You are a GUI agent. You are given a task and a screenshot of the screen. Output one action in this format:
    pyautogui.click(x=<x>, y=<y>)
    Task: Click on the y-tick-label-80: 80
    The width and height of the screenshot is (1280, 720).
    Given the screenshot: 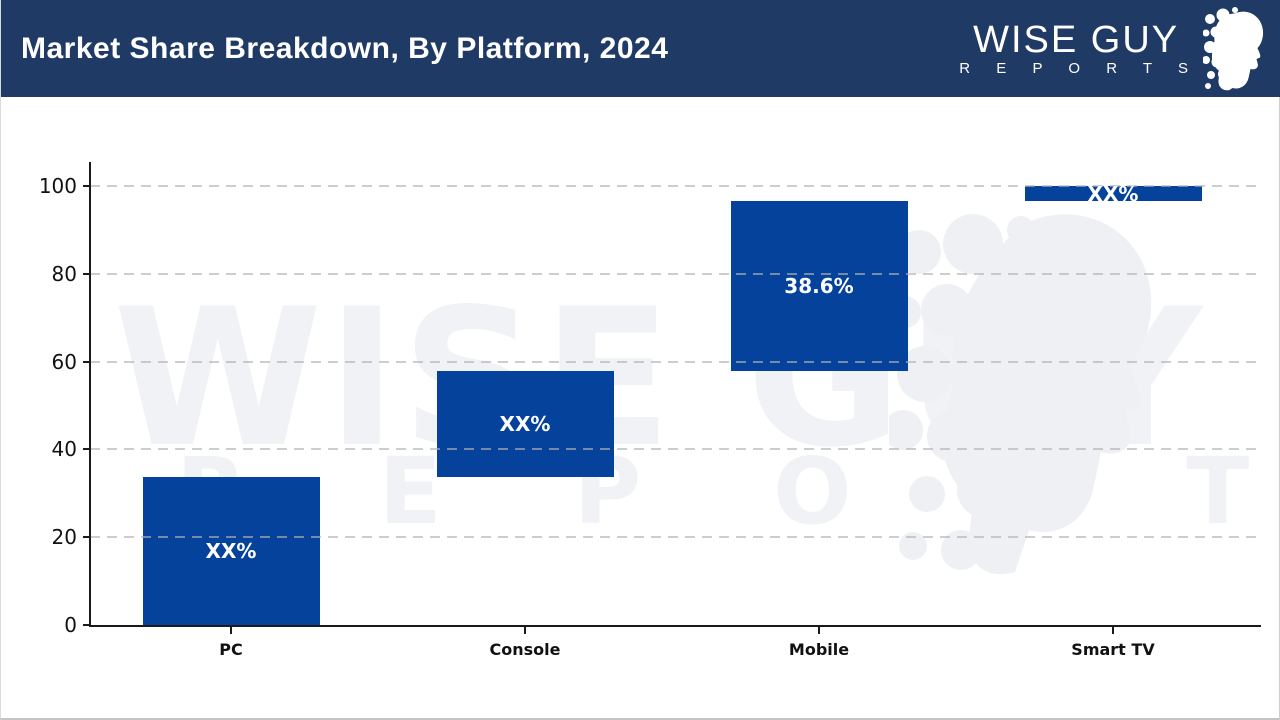 What is the action you would take?
    pyautogui.click(x=64, y=273)
    